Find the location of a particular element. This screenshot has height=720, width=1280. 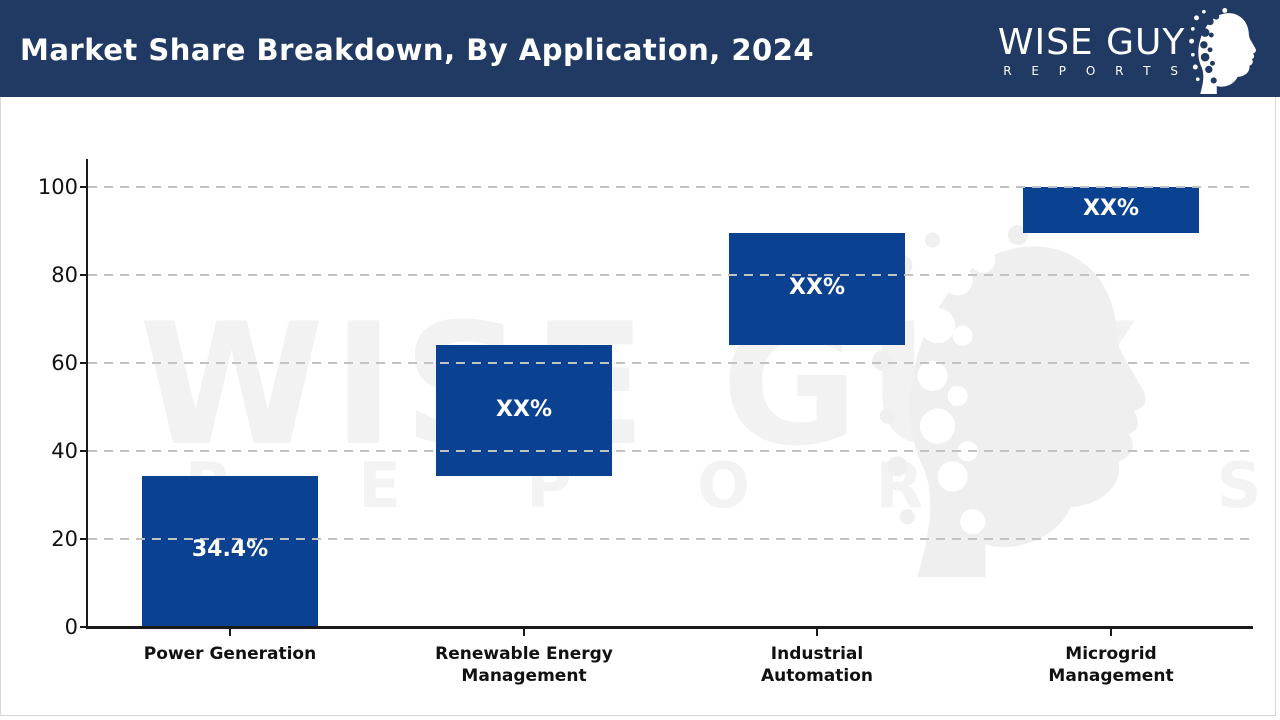

bar-value-label: 34.4% is located at coordinates (230, 550).